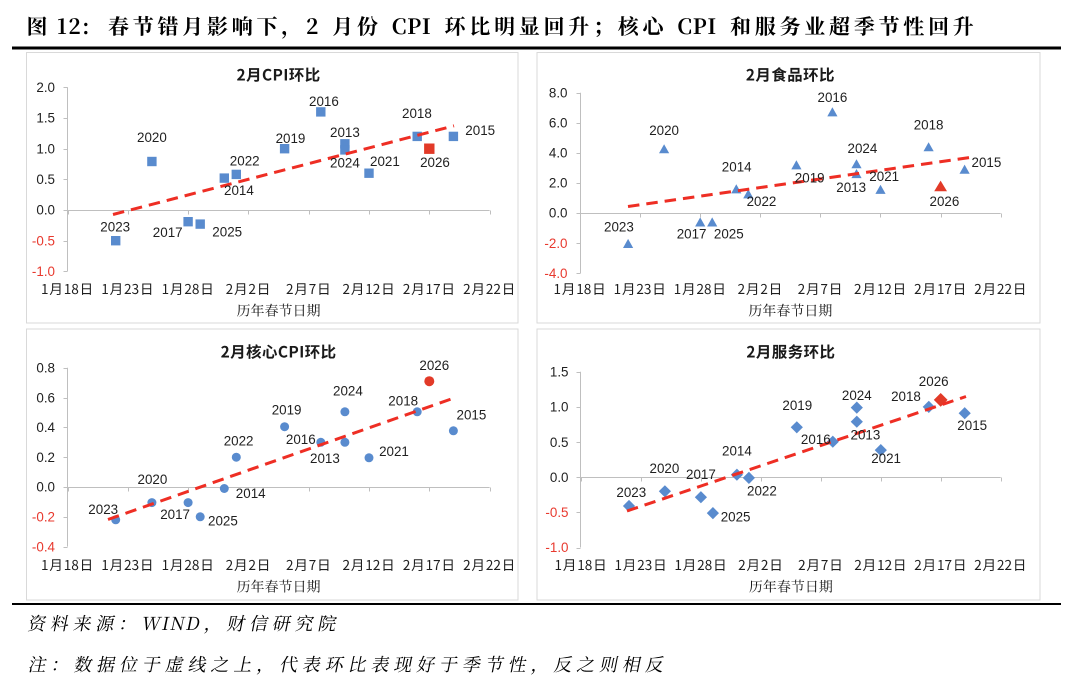 This screenshot has width=1080, height=687. Describe the element at coordinates (555, 273) in the screenshot. I see `svg-text: -4.0` at that location.